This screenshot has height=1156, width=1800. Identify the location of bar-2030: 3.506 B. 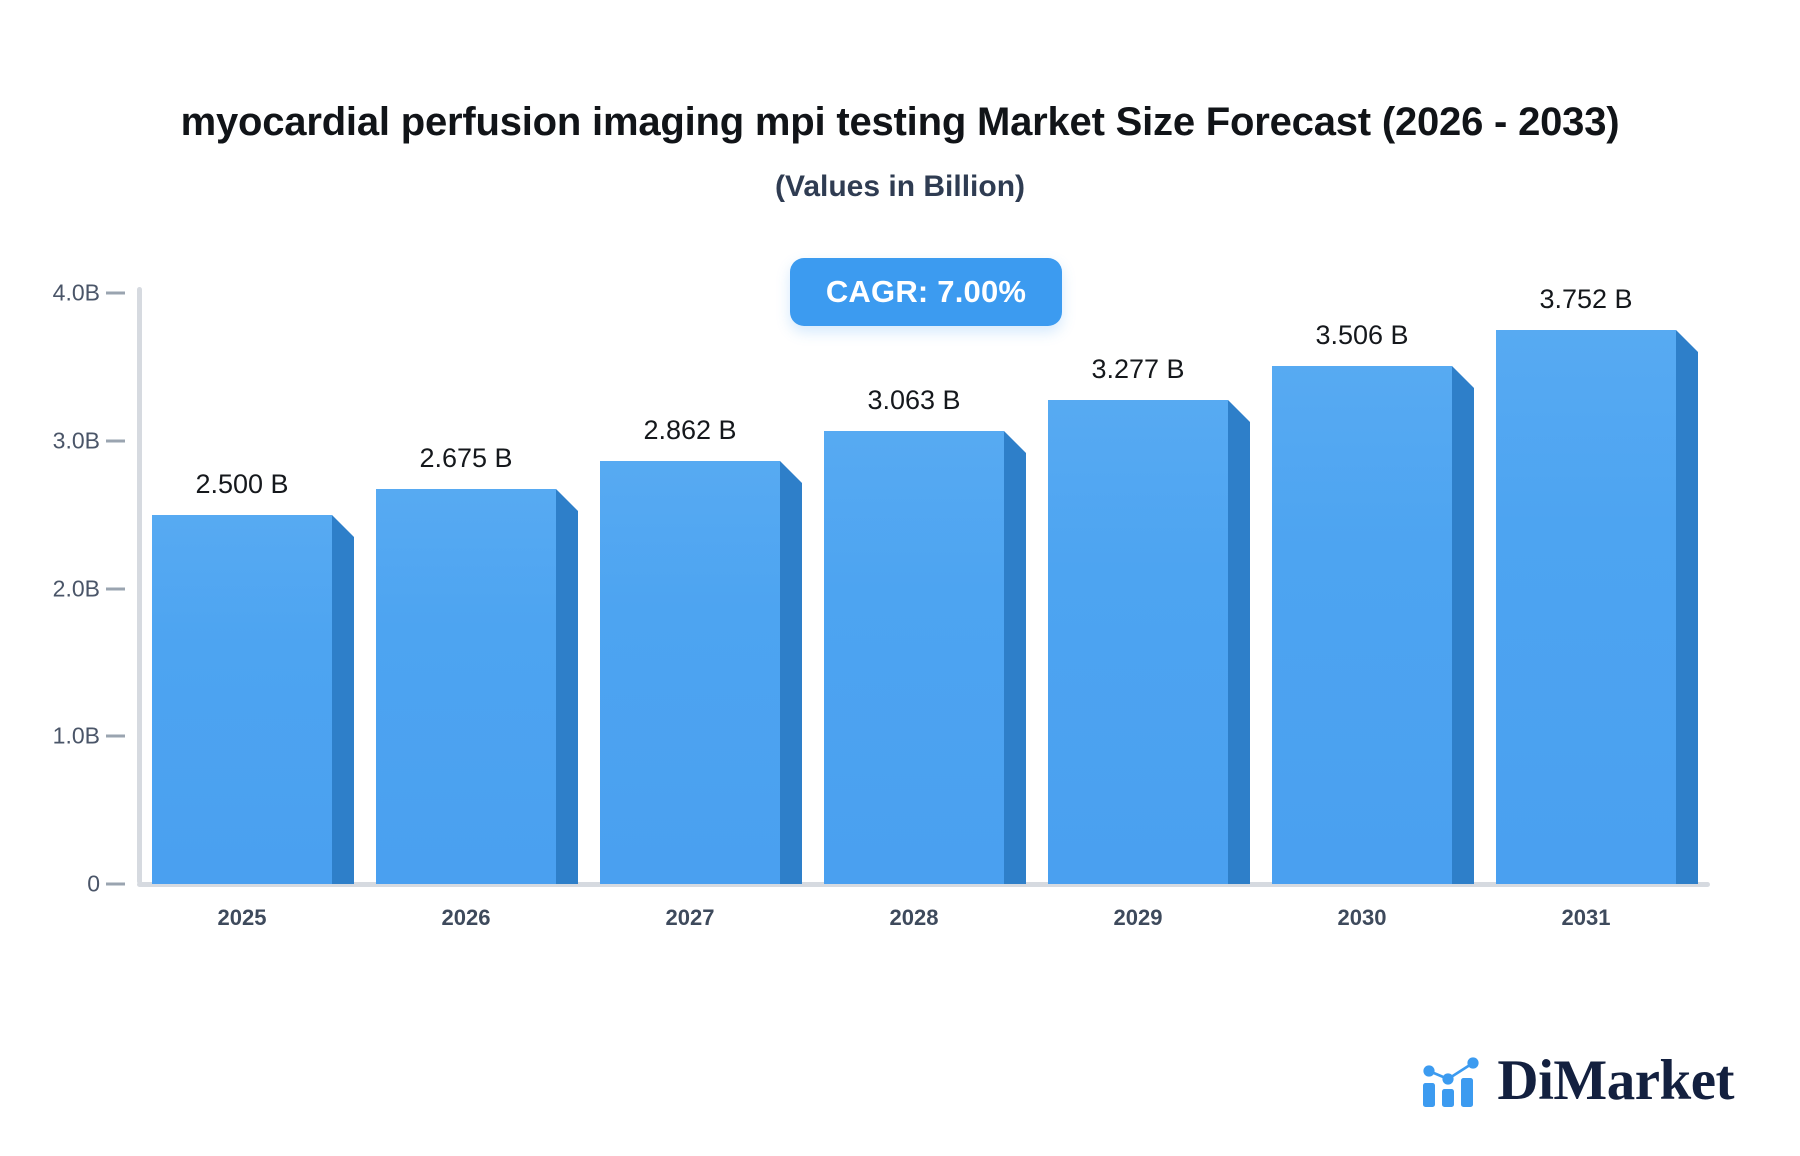
(1373, 442).